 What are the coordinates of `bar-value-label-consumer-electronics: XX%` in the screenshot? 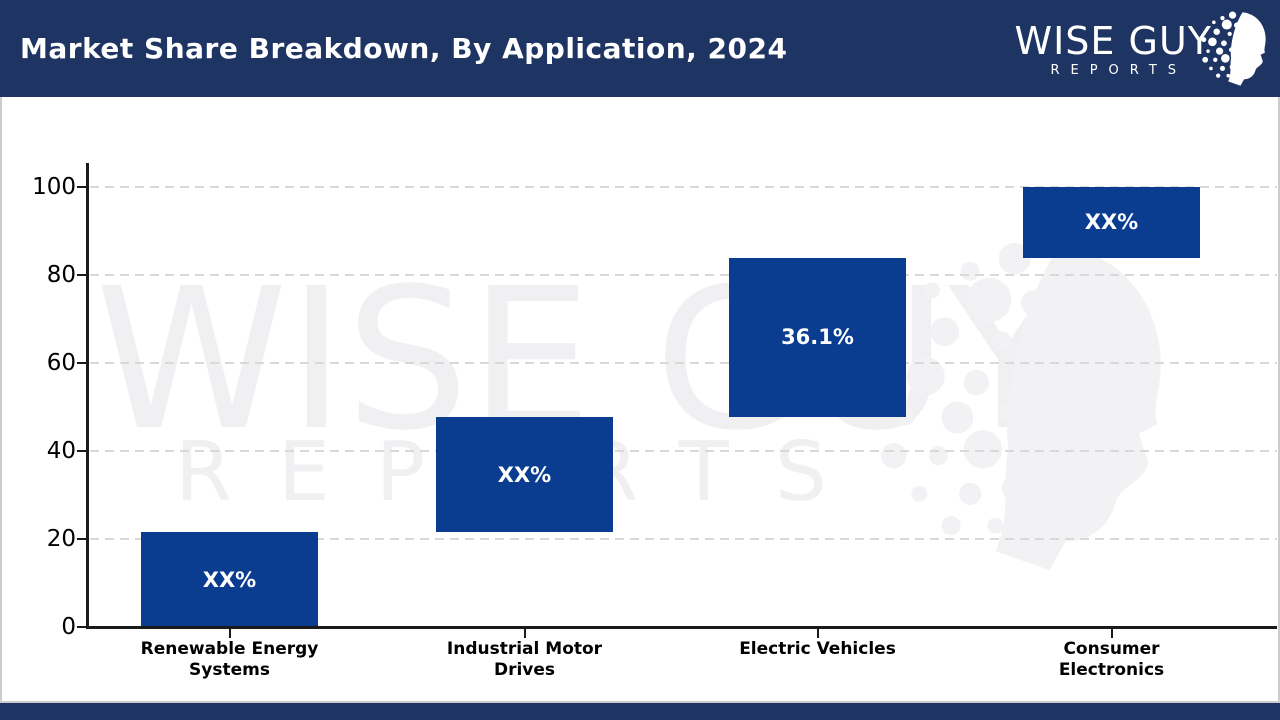 It's located at (1111, 222).